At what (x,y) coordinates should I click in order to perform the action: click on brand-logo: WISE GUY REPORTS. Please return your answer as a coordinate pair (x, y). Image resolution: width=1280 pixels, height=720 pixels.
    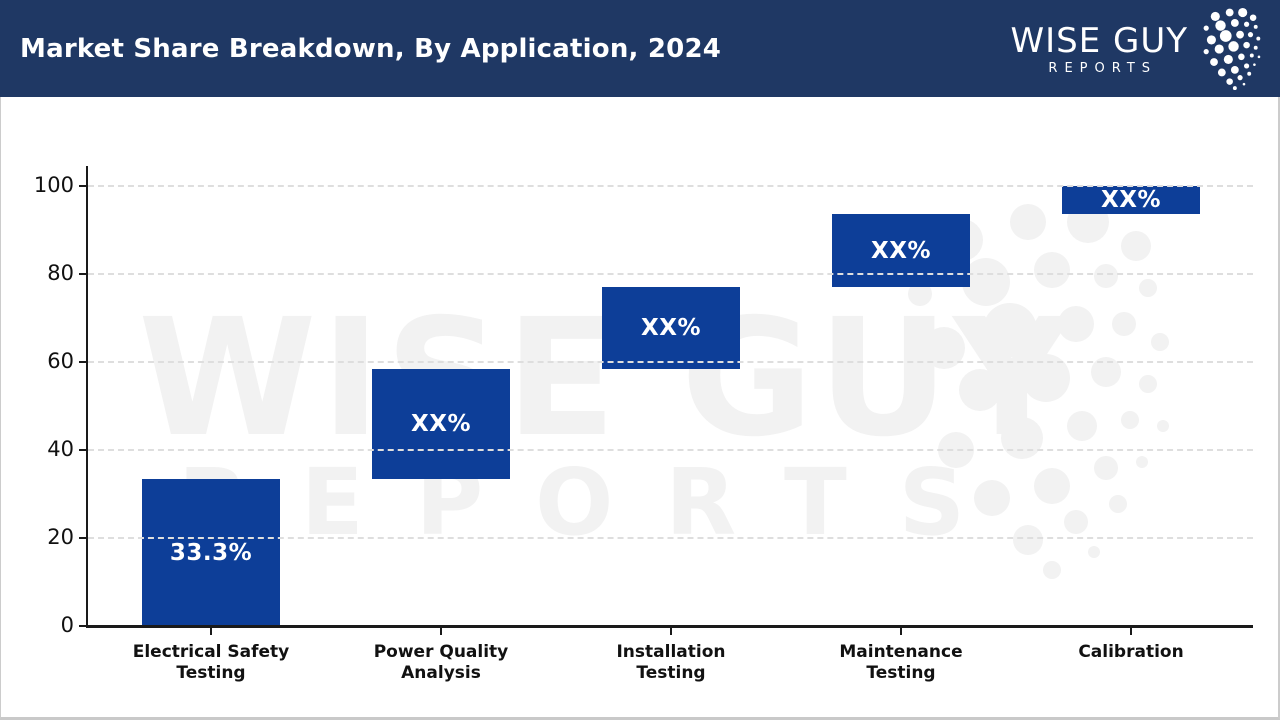
    Looking at the image, I should click on (1139, 49).